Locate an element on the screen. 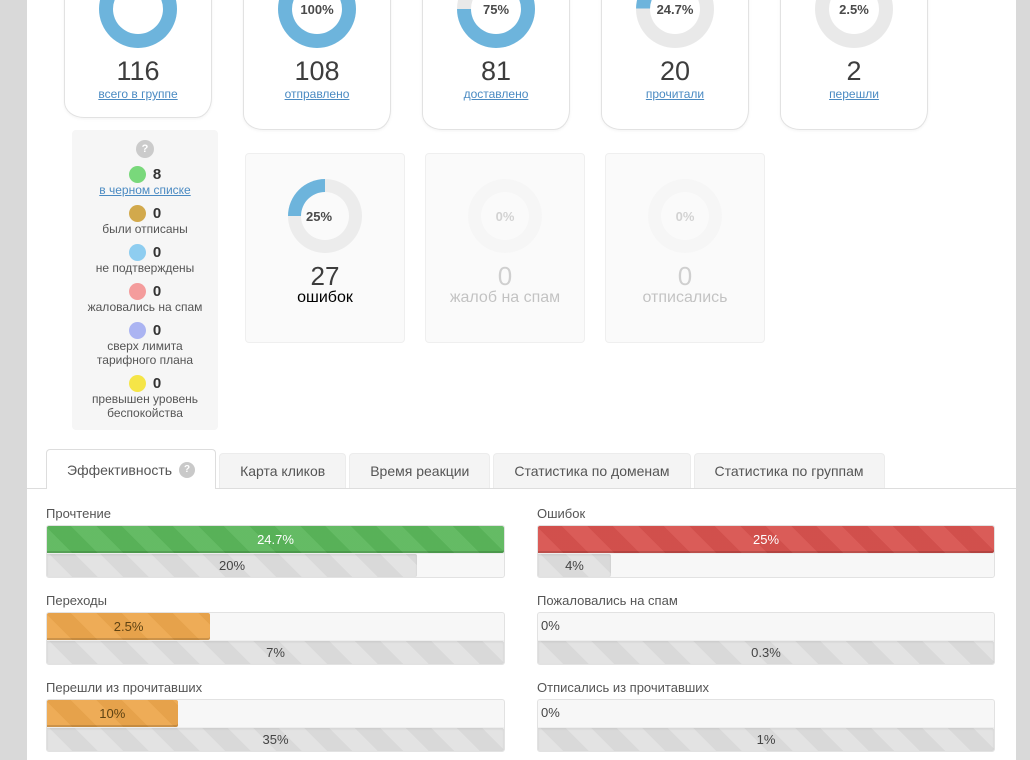 This screenshot has width=1030, height=760. bar-track: 10% 35% is located at coordinates (275, 725).